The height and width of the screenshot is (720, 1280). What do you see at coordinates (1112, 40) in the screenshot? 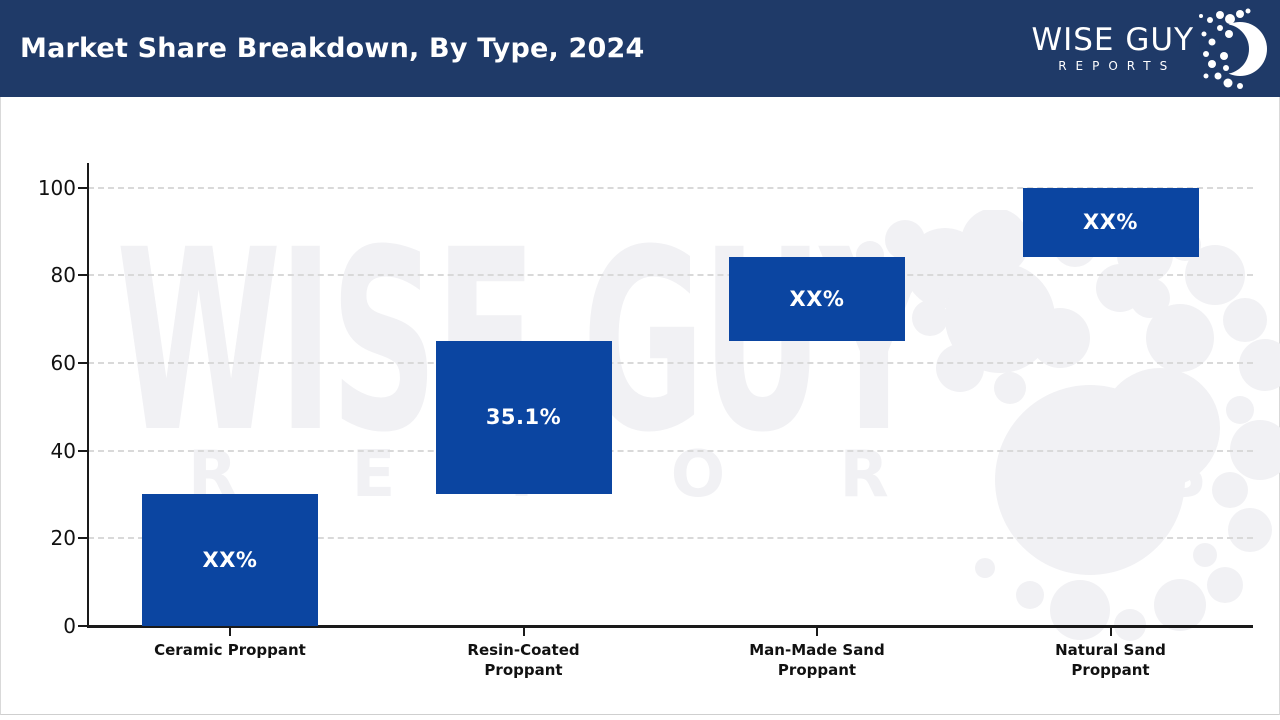
I see `logo-wiseguy-label: WISE GUY` at bounding box center [1112, 40].